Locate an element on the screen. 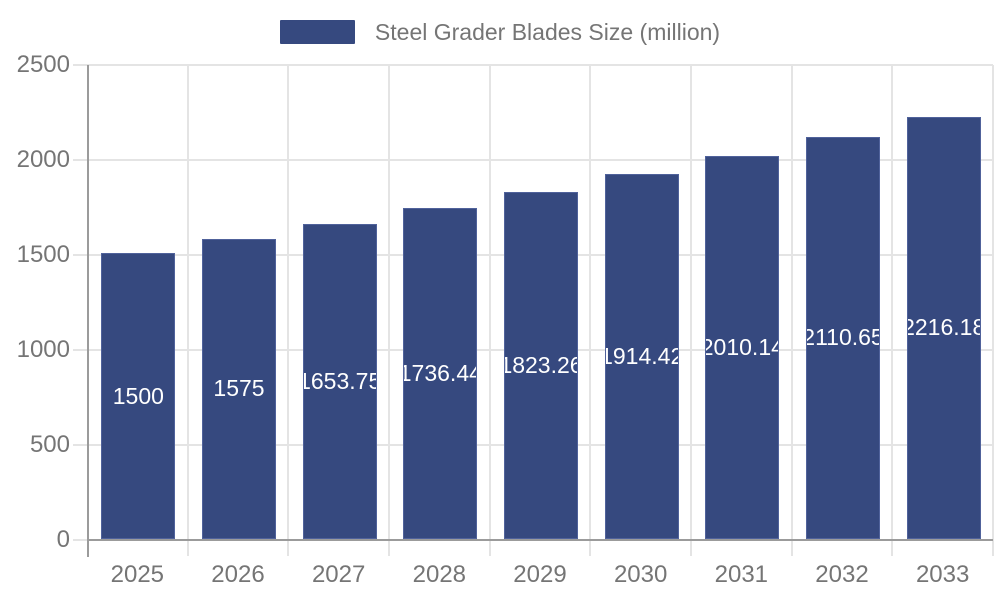 Image resolution: width=1000 pixels, height=600 pixels. bar: 1823.26 is located at coordinates (541, 365).